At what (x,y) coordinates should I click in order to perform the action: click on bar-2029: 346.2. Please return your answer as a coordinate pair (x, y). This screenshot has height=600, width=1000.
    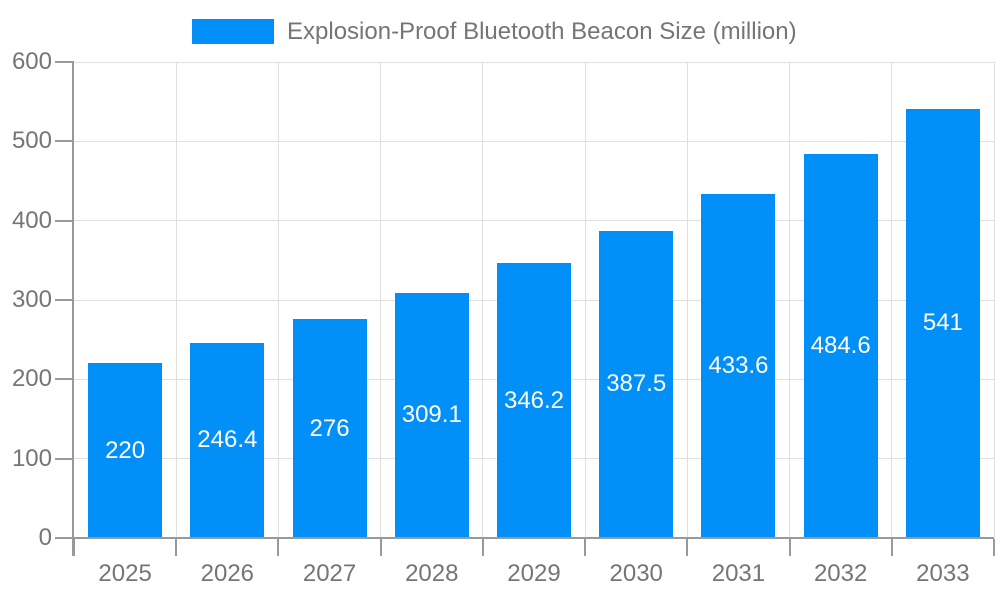
    Looking at the image, I should click on (534, 400).